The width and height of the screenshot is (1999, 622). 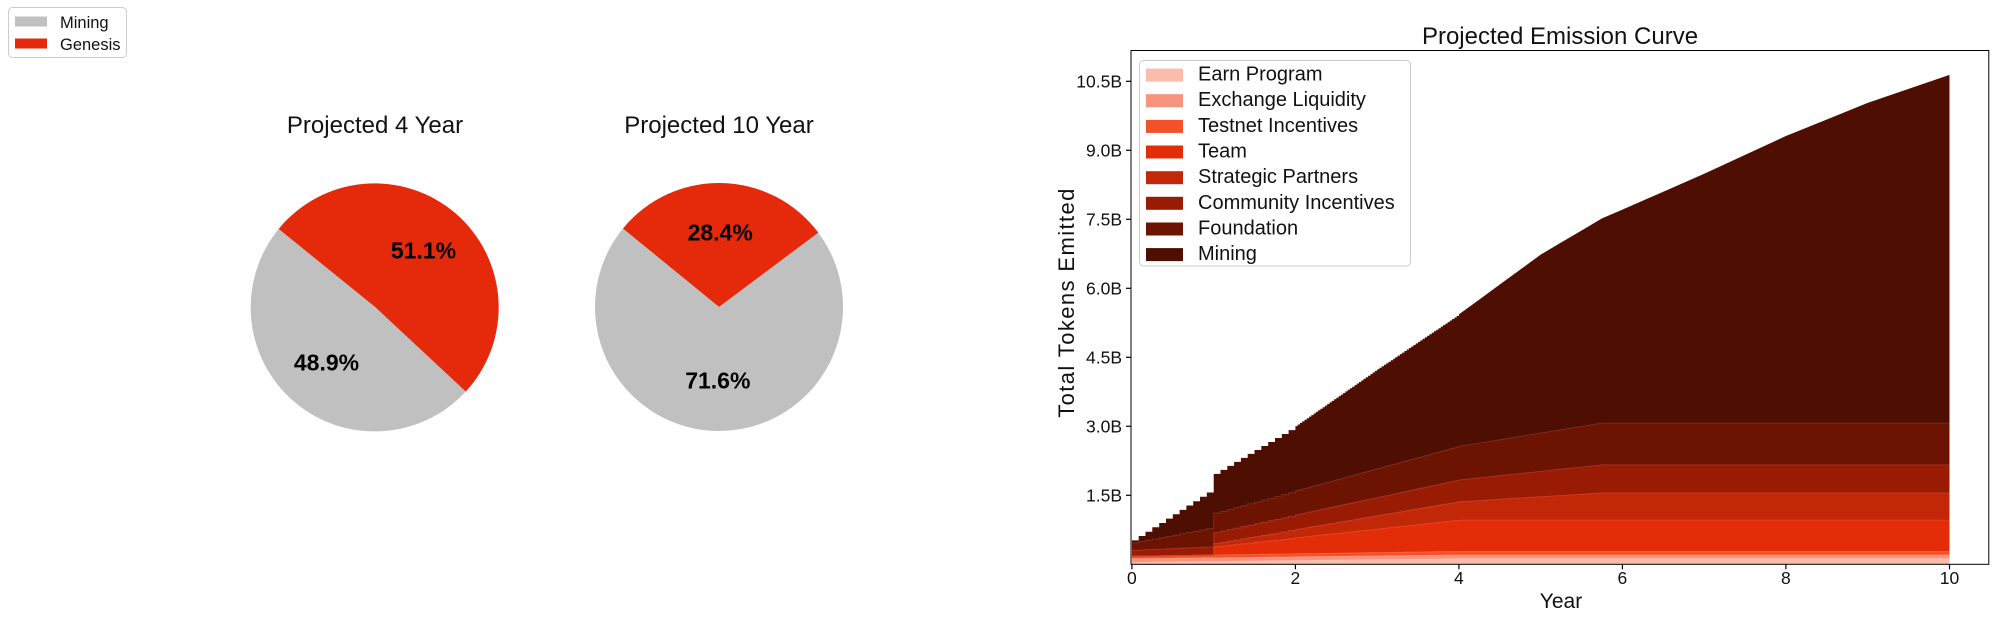 I want to click on svg-text: 4.5B, so click(x=1104, y=357).